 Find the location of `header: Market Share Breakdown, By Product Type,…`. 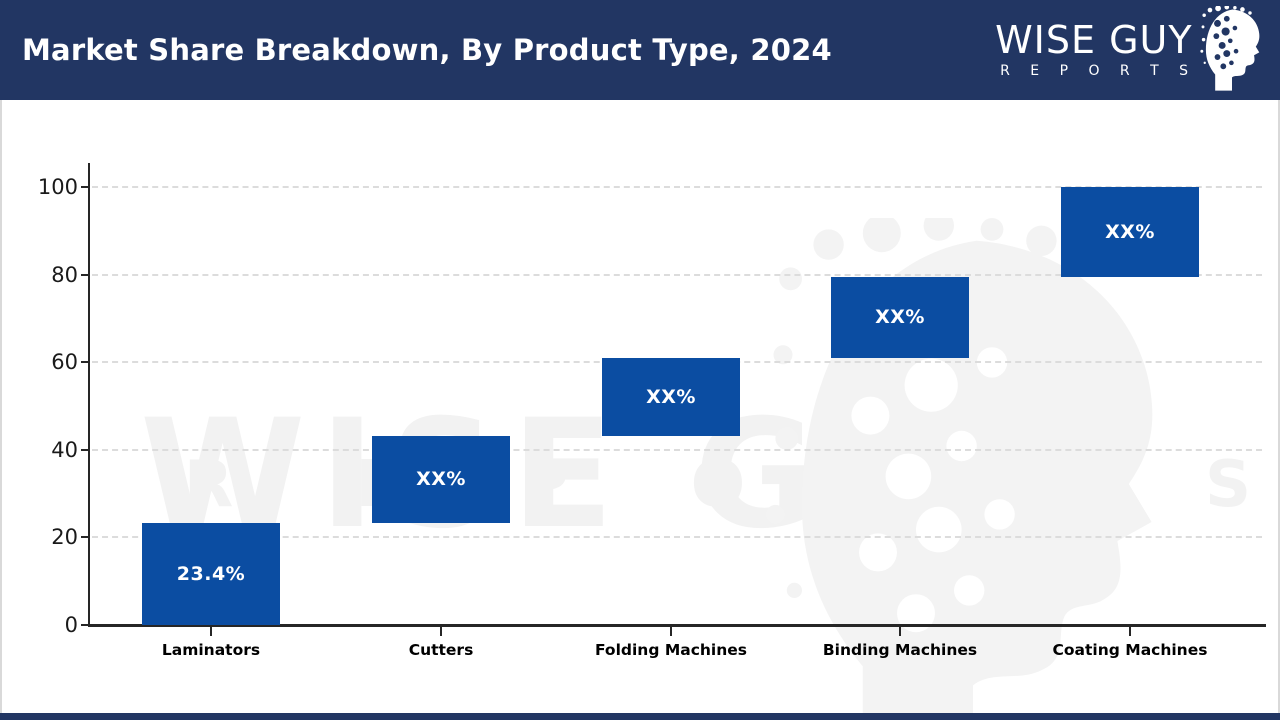

header: Market Share Breakdown, By Product Type,… is located at coordinates (640, 50).